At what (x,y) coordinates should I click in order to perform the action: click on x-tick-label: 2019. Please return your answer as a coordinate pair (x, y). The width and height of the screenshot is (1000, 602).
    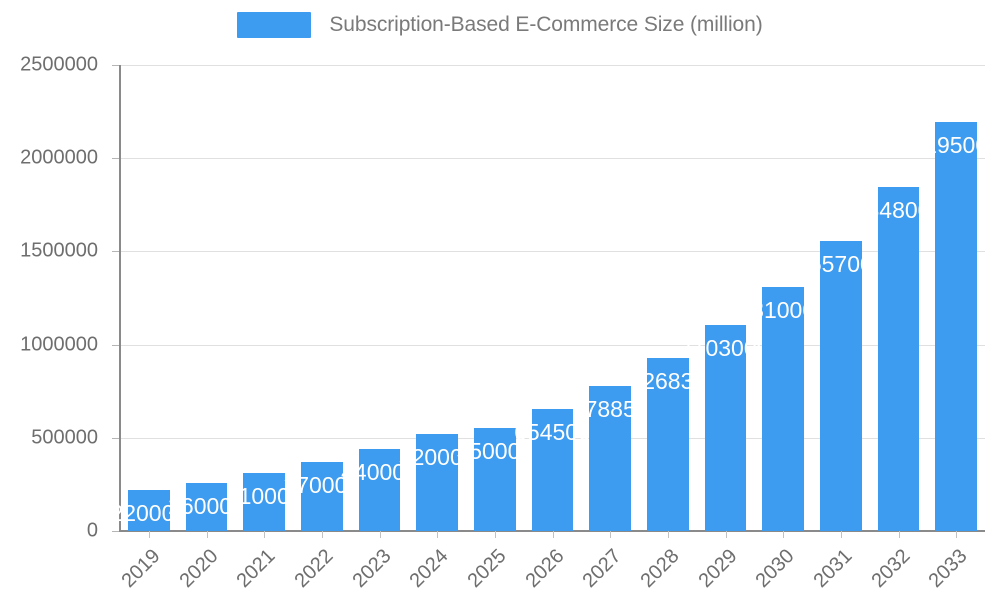
    Looking at the image, I should click on (141, 569).